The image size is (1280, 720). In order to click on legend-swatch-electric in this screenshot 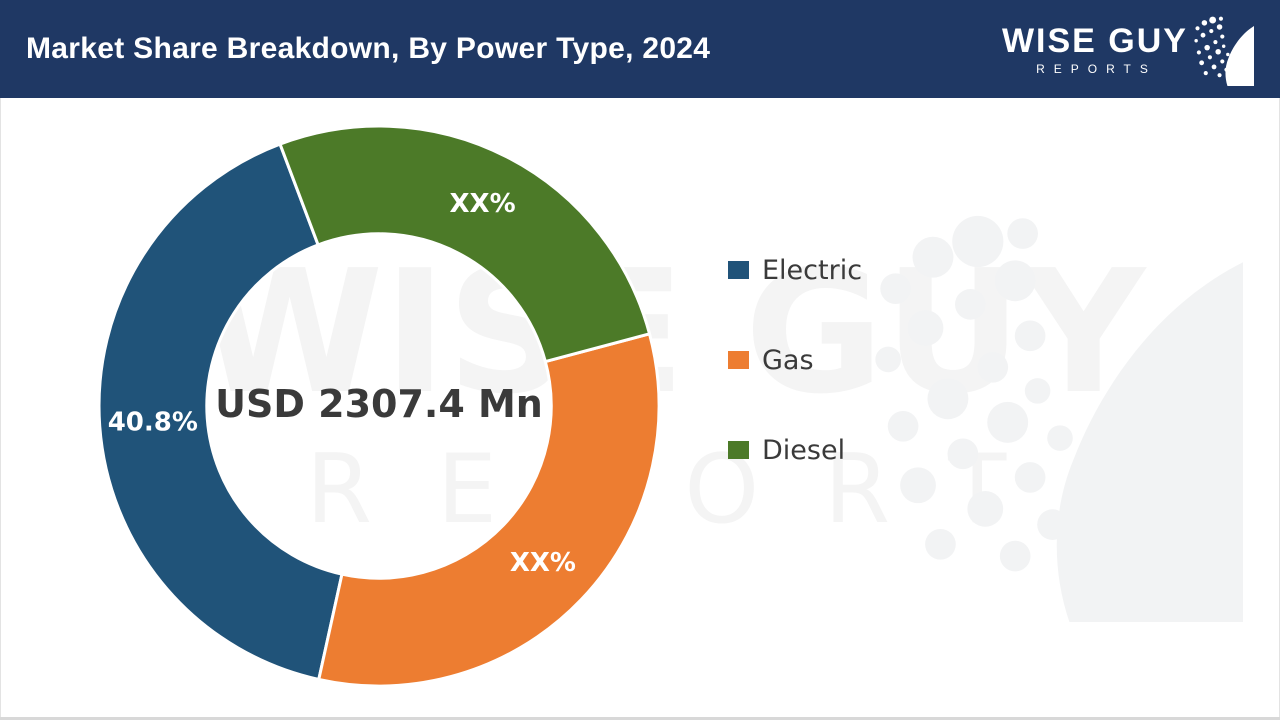, I will do `click(738, 270)`.